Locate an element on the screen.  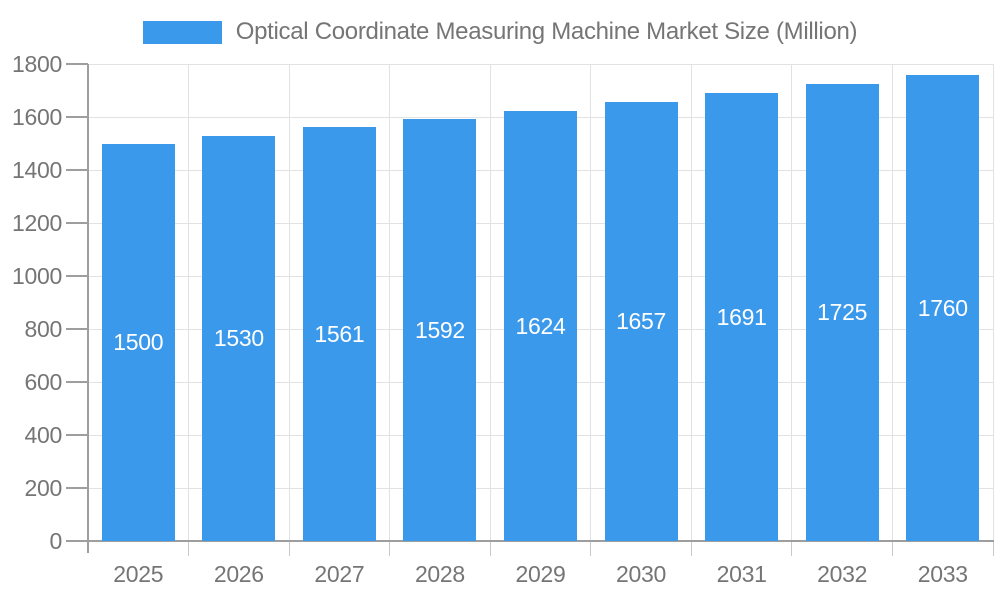
y-axis-label: 800 is located at coordinates (43, 329).